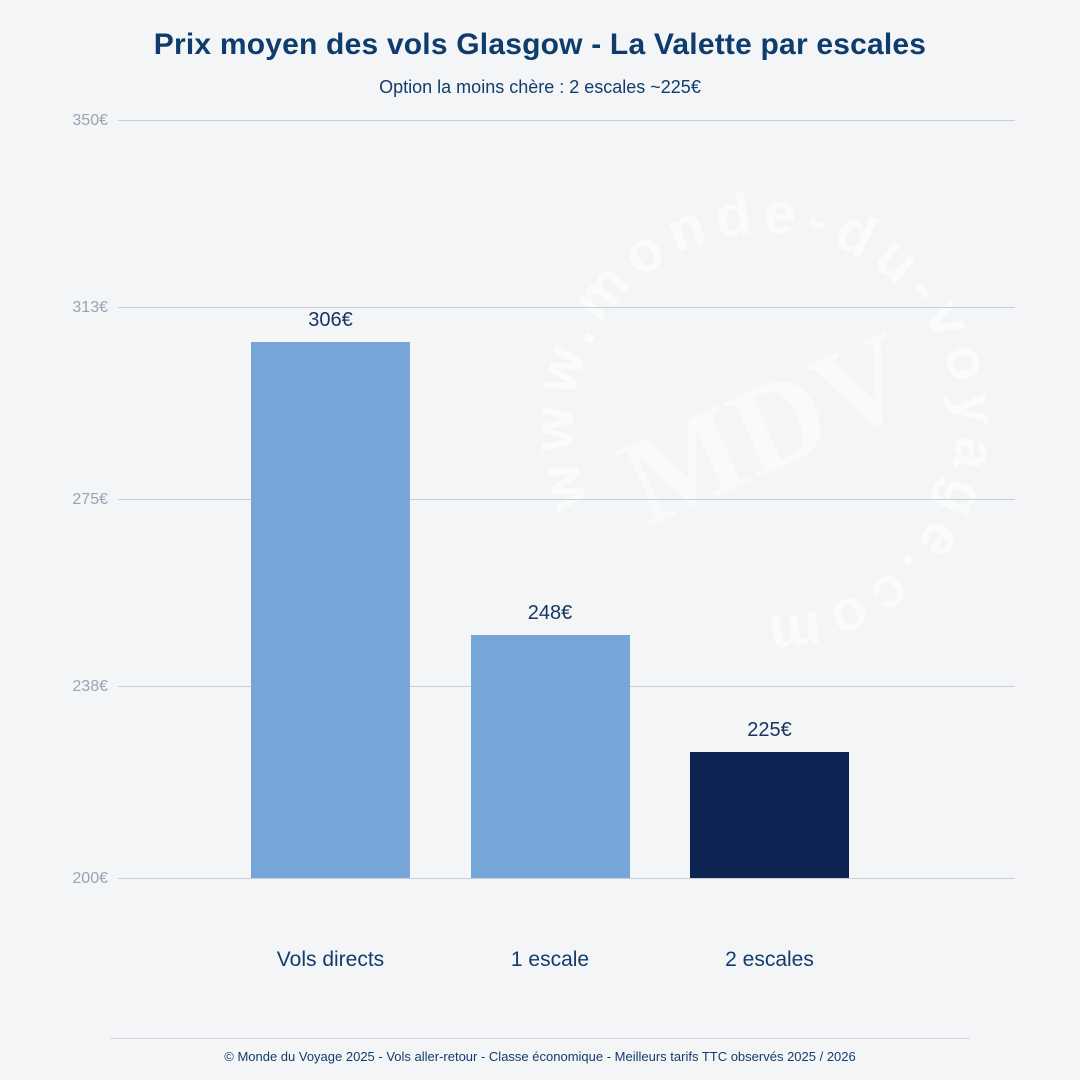 The height and width of the screenshot is (1080, 1080). Describe the element at coordinates (540, 87) in the screenshot. I see `chart-subtitle: Option la moins chère : 2 escales ~225€` at that location.